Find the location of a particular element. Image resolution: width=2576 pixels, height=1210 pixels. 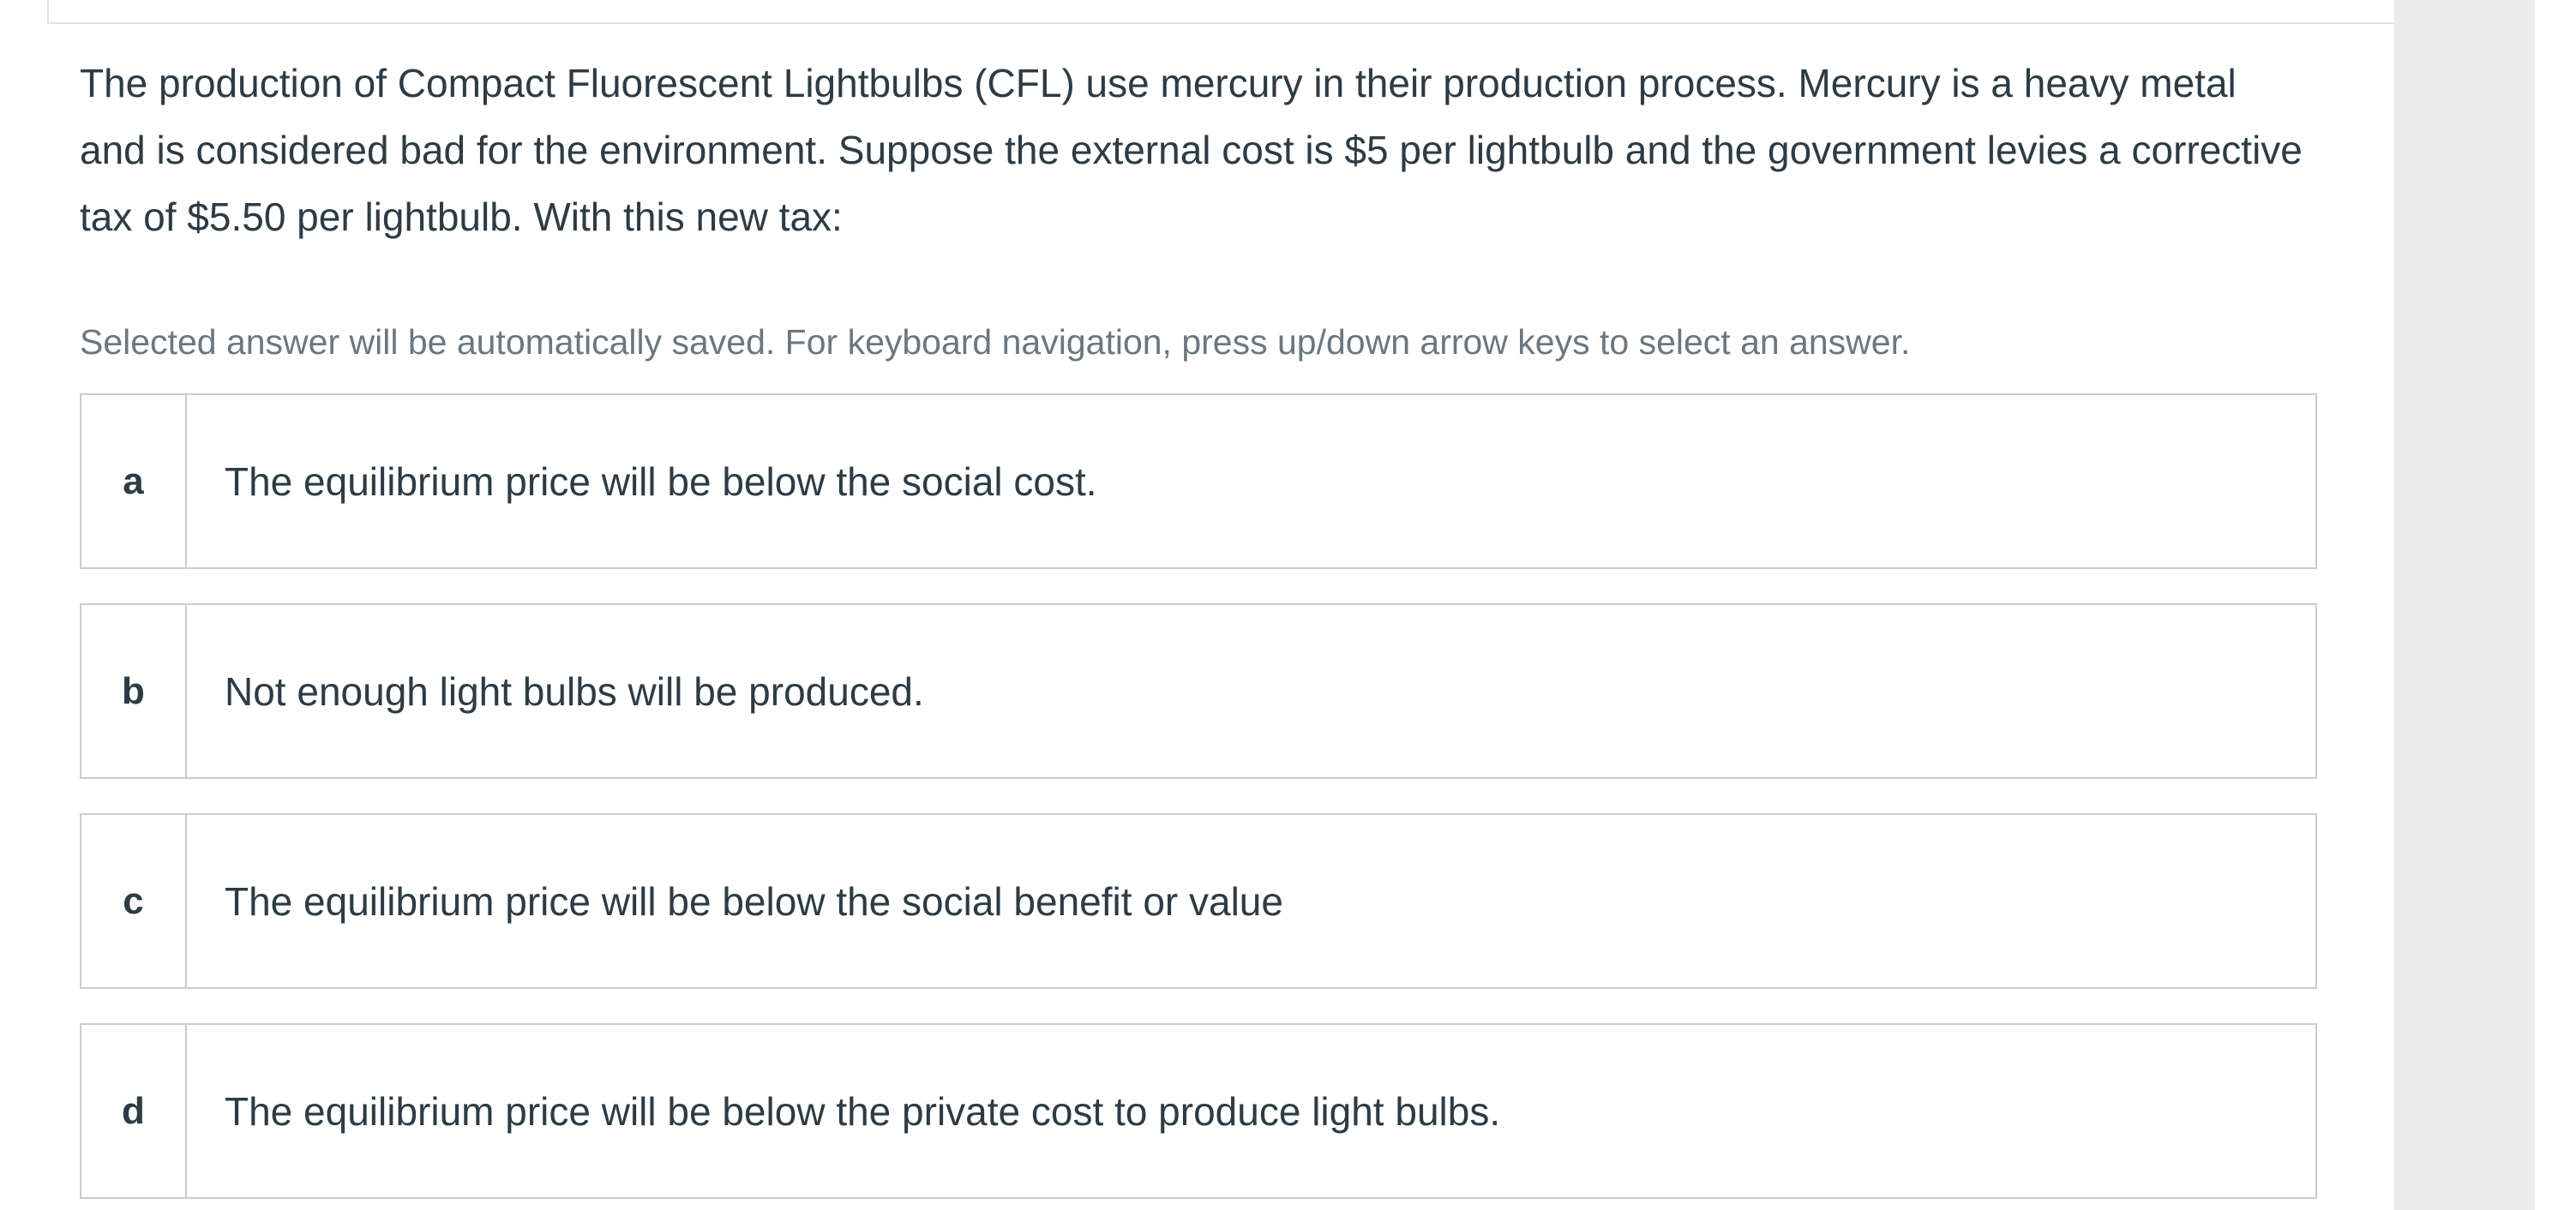

option-letter: c is located at coordinates (133, 900).